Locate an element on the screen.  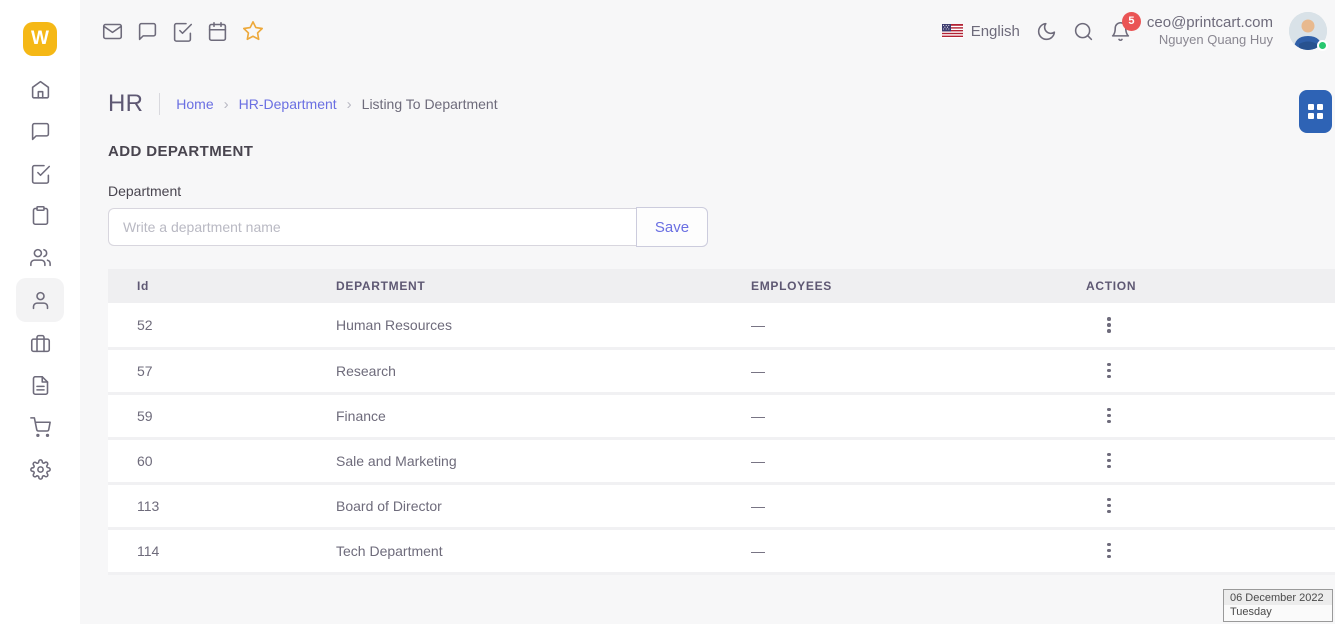
grid-icon is located at coordinates (1315, 111).